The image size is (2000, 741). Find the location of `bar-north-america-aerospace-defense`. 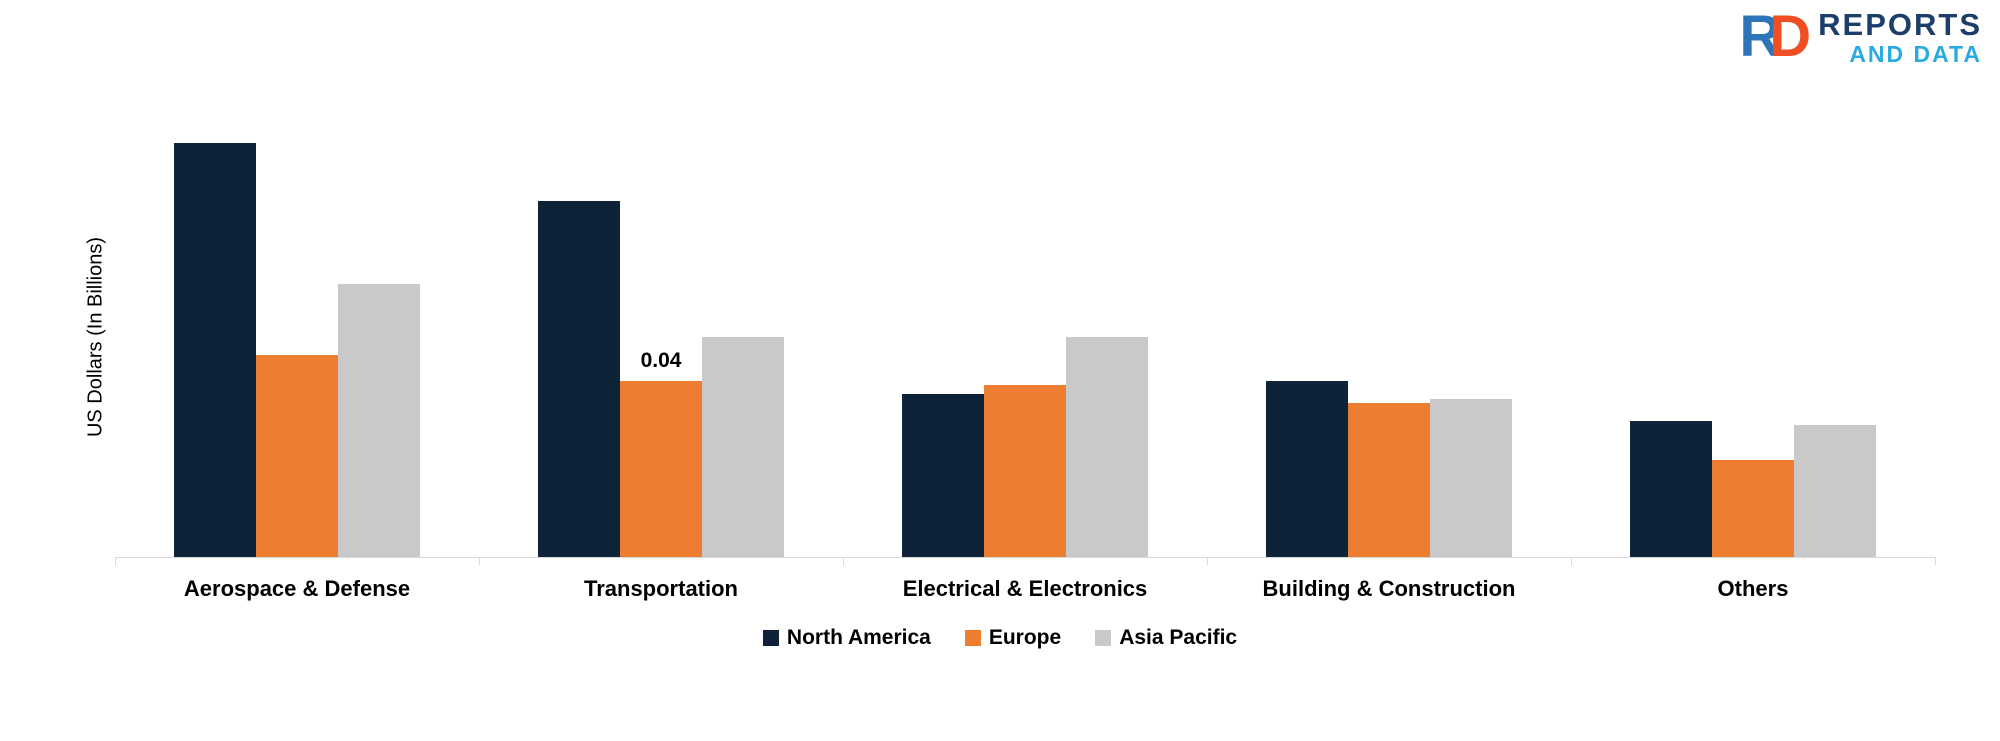

bar-north-america-aerospace-defense is located at coordinates (215, 350).